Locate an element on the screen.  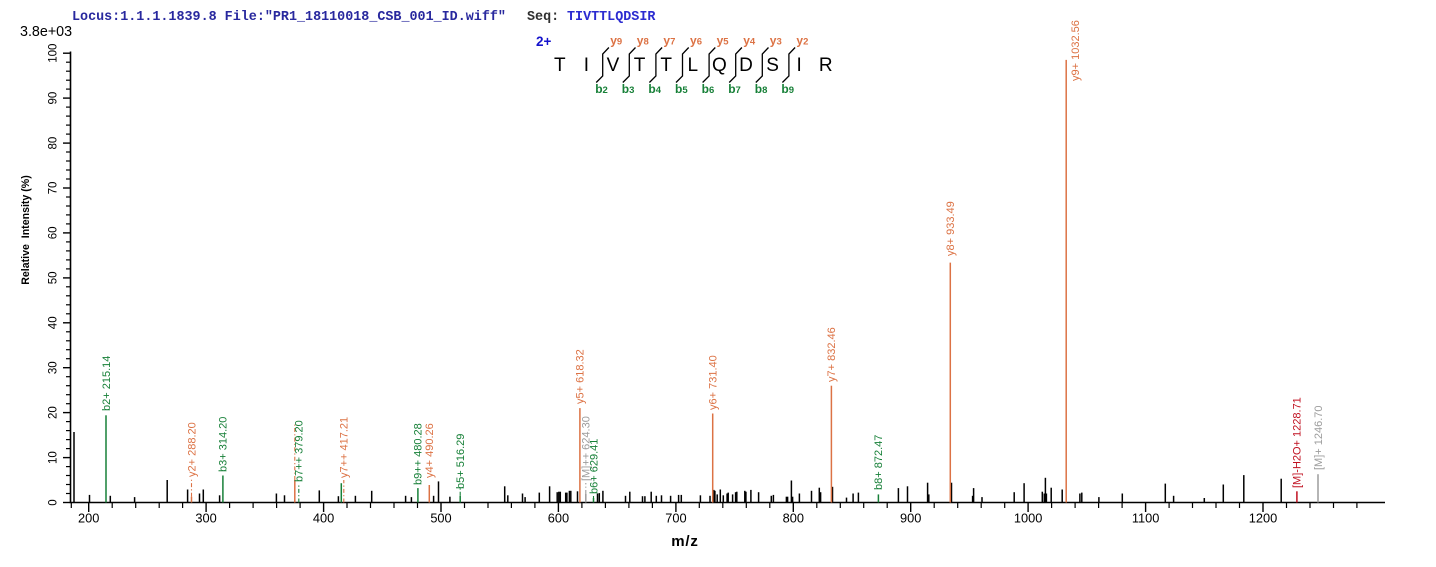
svg-text: m/z is located at coordinates (684, 541).